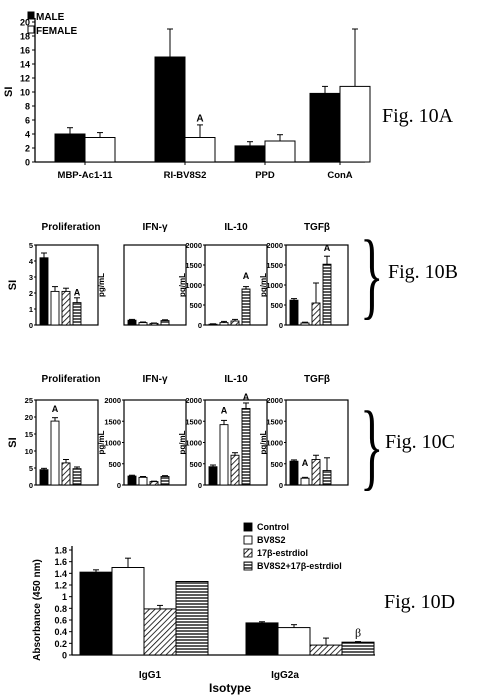  Describe the element at coordinates (31, 309) in the screenshot. I see `panel-b-ytick-label: 1` at that location.